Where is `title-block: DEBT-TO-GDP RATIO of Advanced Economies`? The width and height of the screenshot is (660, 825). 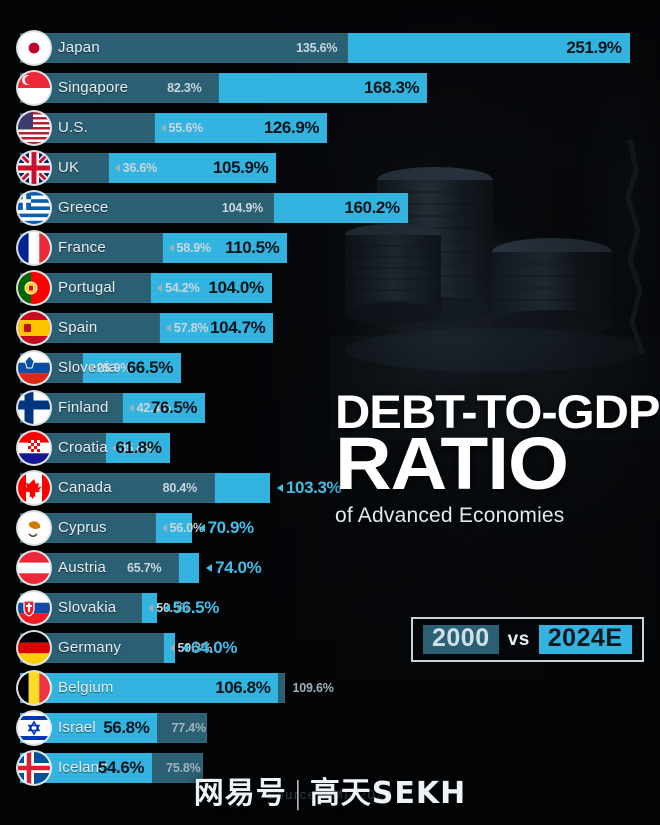 title-block: DEBT-TO-GDP RATIO of Advanced Economies is located at coordinates (497, 458).